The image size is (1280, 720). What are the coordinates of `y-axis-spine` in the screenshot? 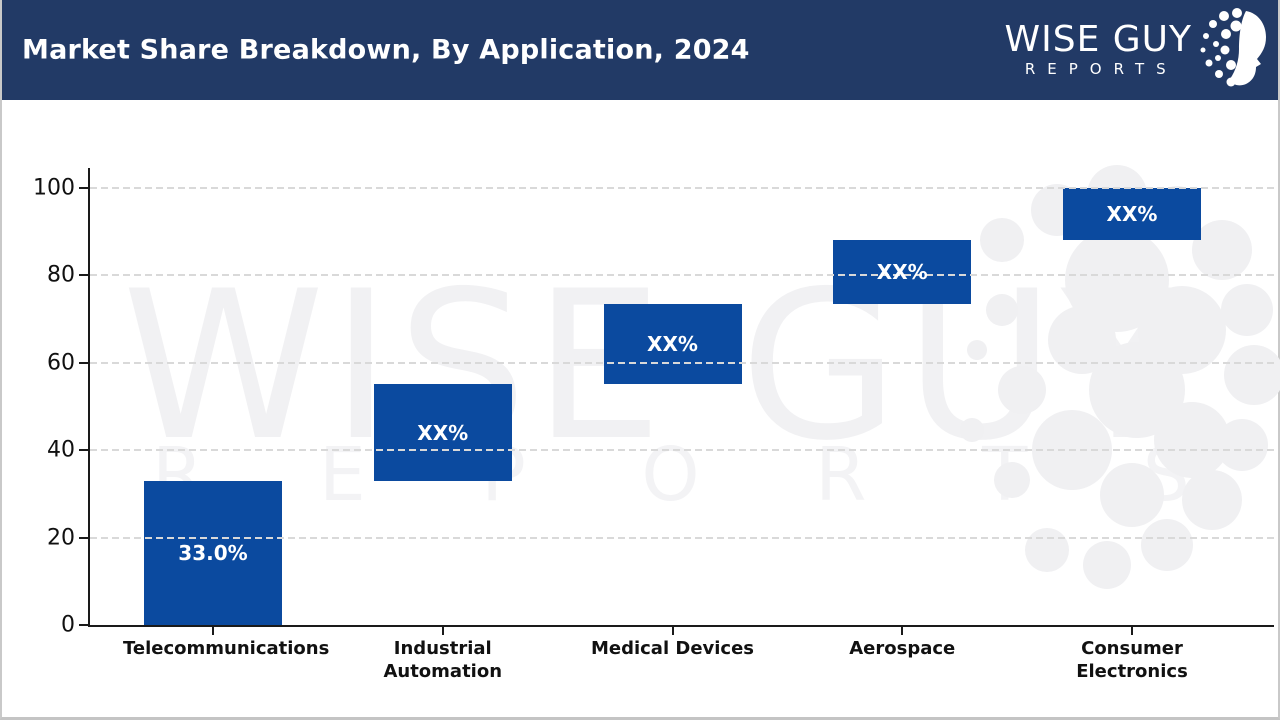 It's located at (89, 397).